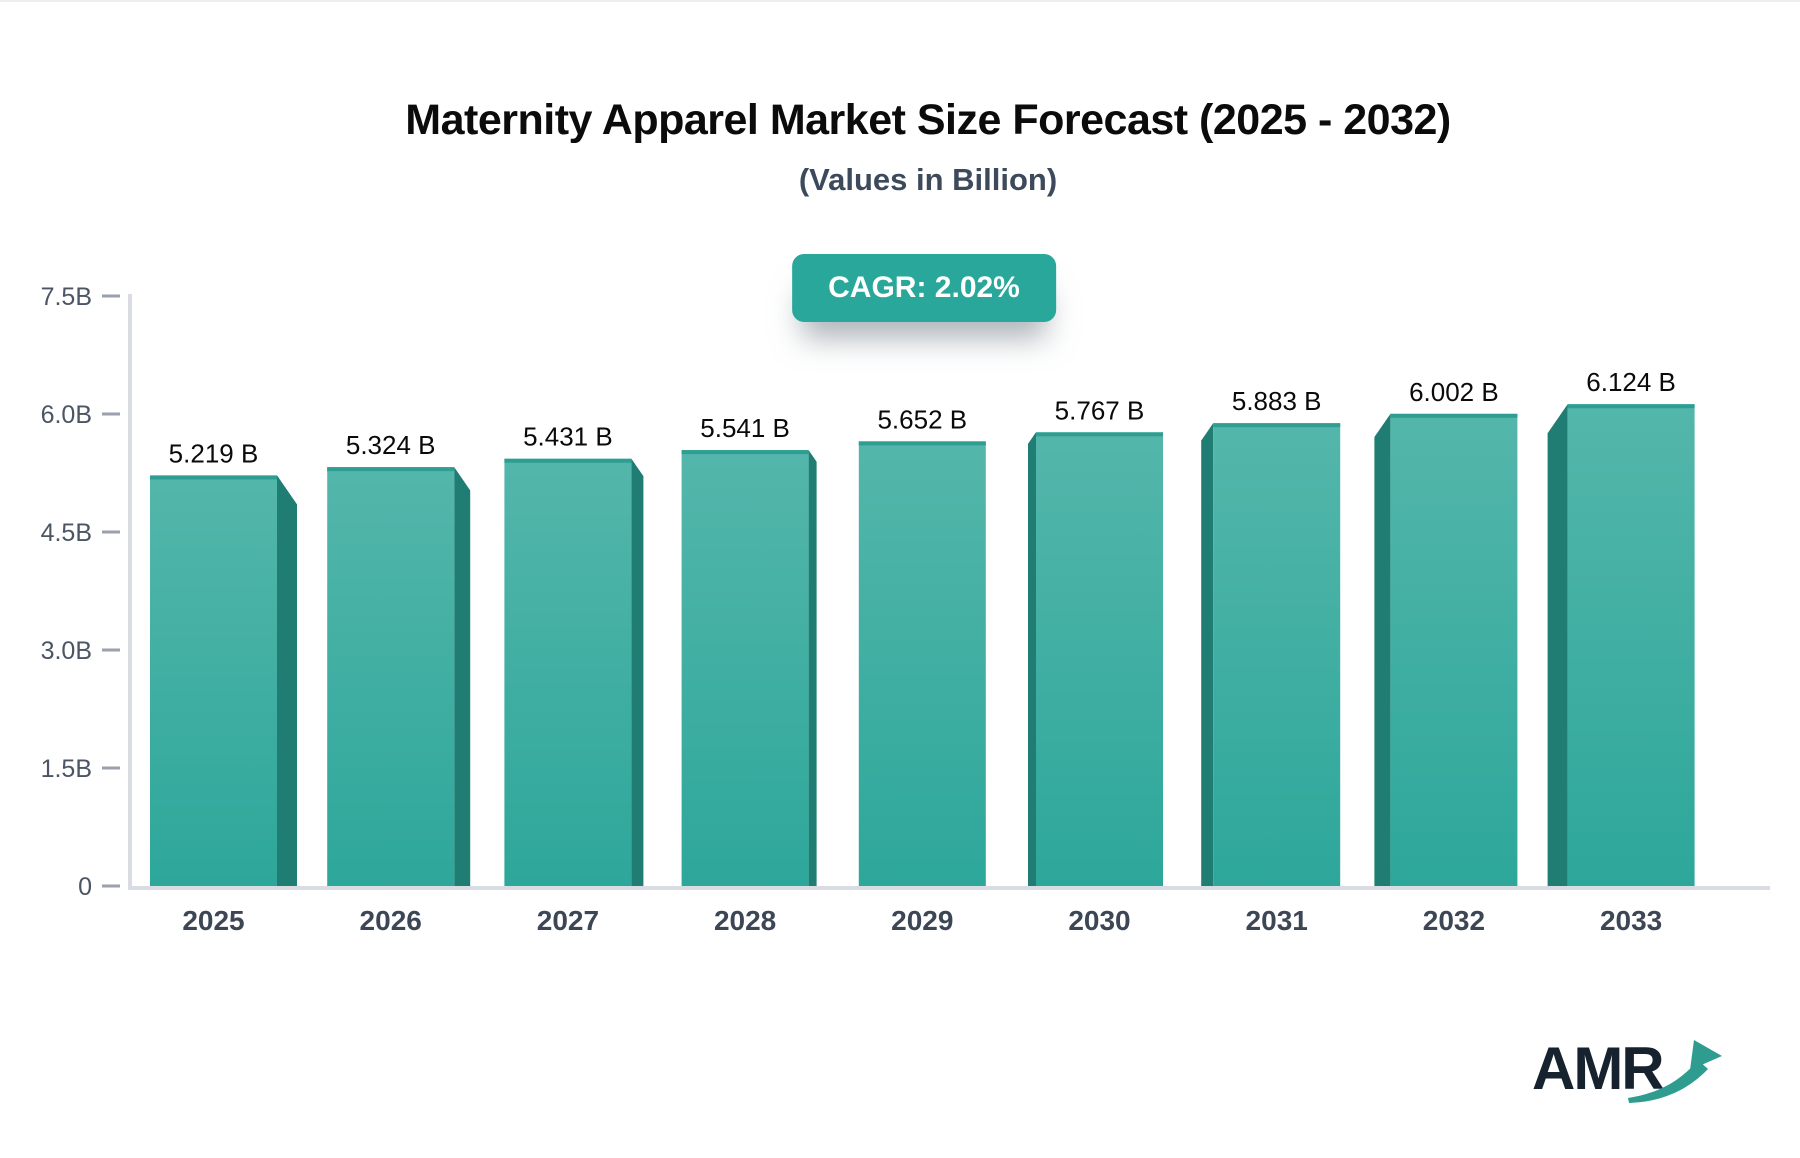 This screenshot has width=1800, height=1158. I want to click on bar-side-2028, so click(812, 668).